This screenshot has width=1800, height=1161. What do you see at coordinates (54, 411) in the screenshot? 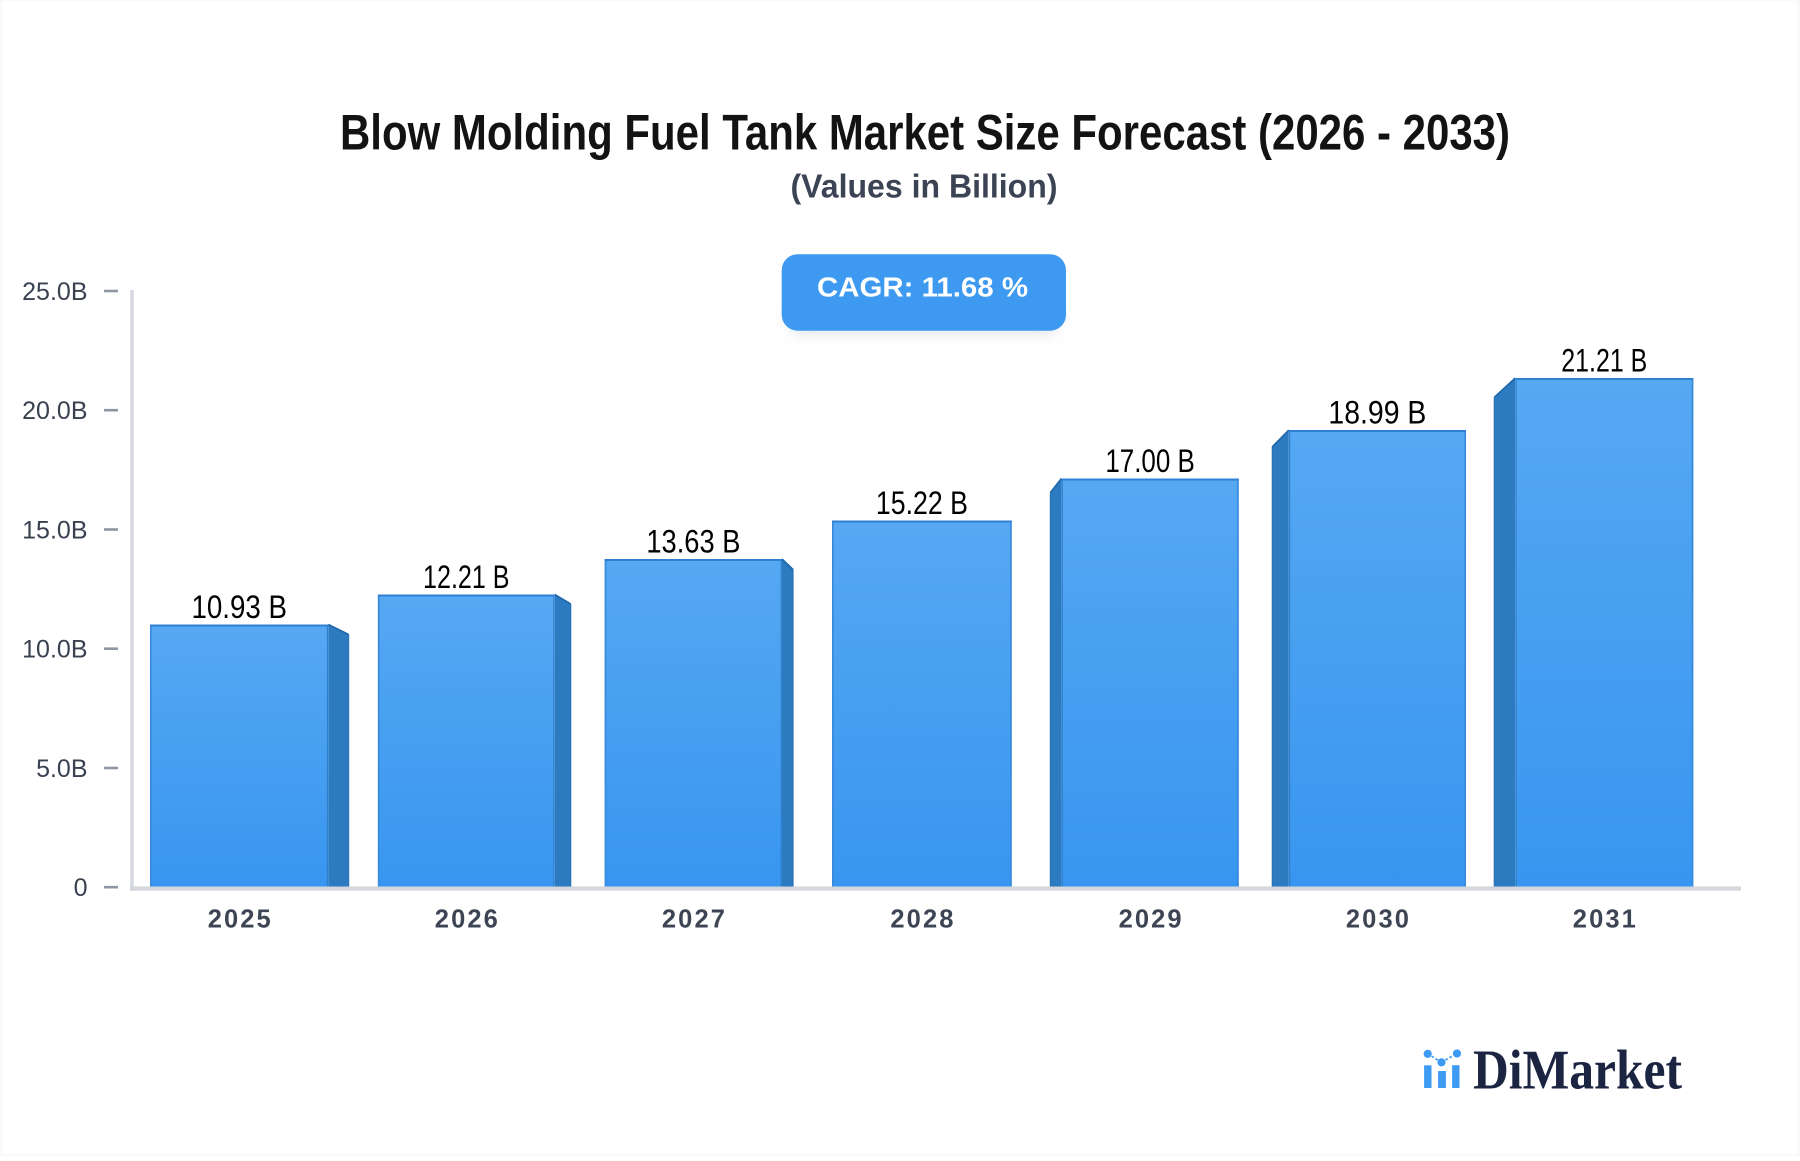
I see `svg-text: 20.0B` at bounding box center [54, 411].